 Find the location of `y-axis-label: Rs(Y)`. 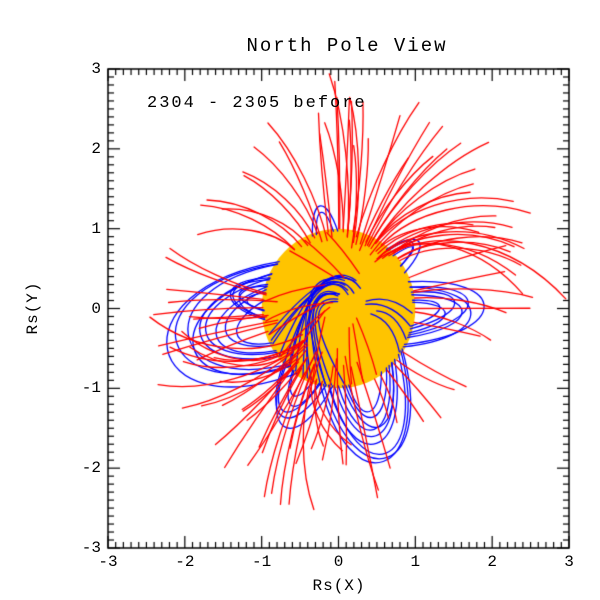

y-axis-label: Rs(Y) is located at coordinates (33, 308).